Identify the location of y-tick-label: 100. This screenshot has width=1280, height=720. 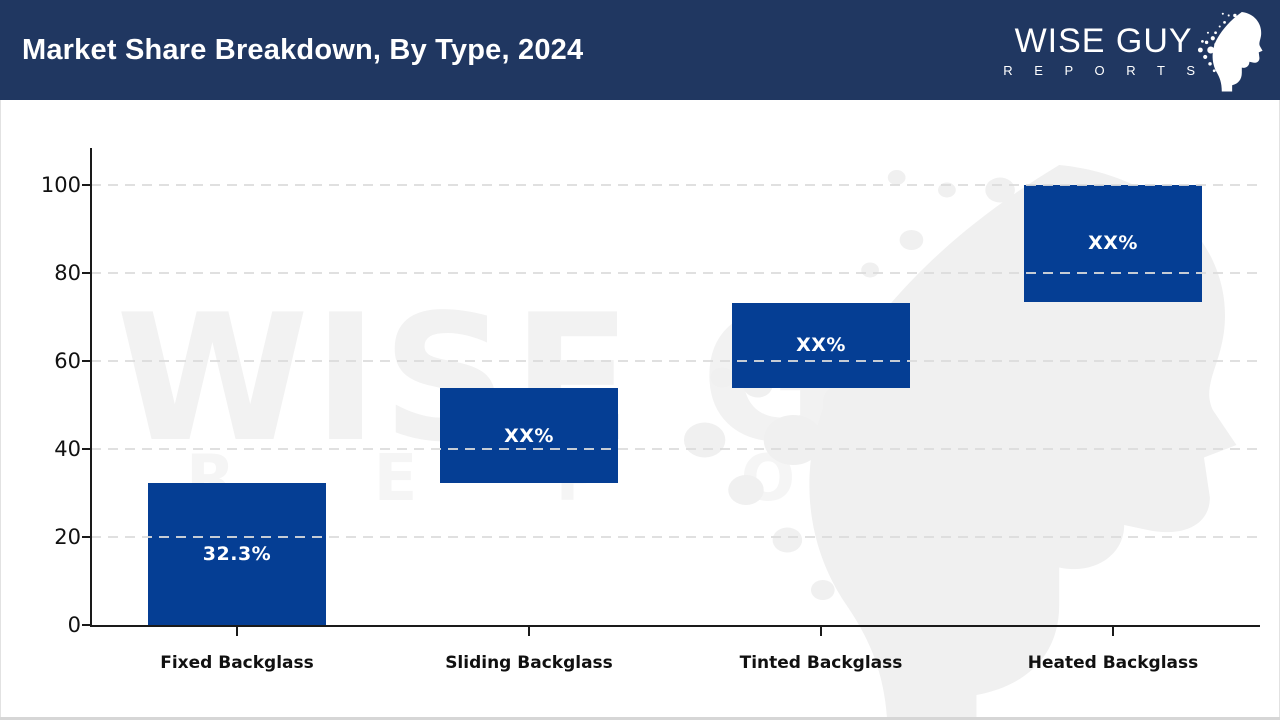
(60, 185).